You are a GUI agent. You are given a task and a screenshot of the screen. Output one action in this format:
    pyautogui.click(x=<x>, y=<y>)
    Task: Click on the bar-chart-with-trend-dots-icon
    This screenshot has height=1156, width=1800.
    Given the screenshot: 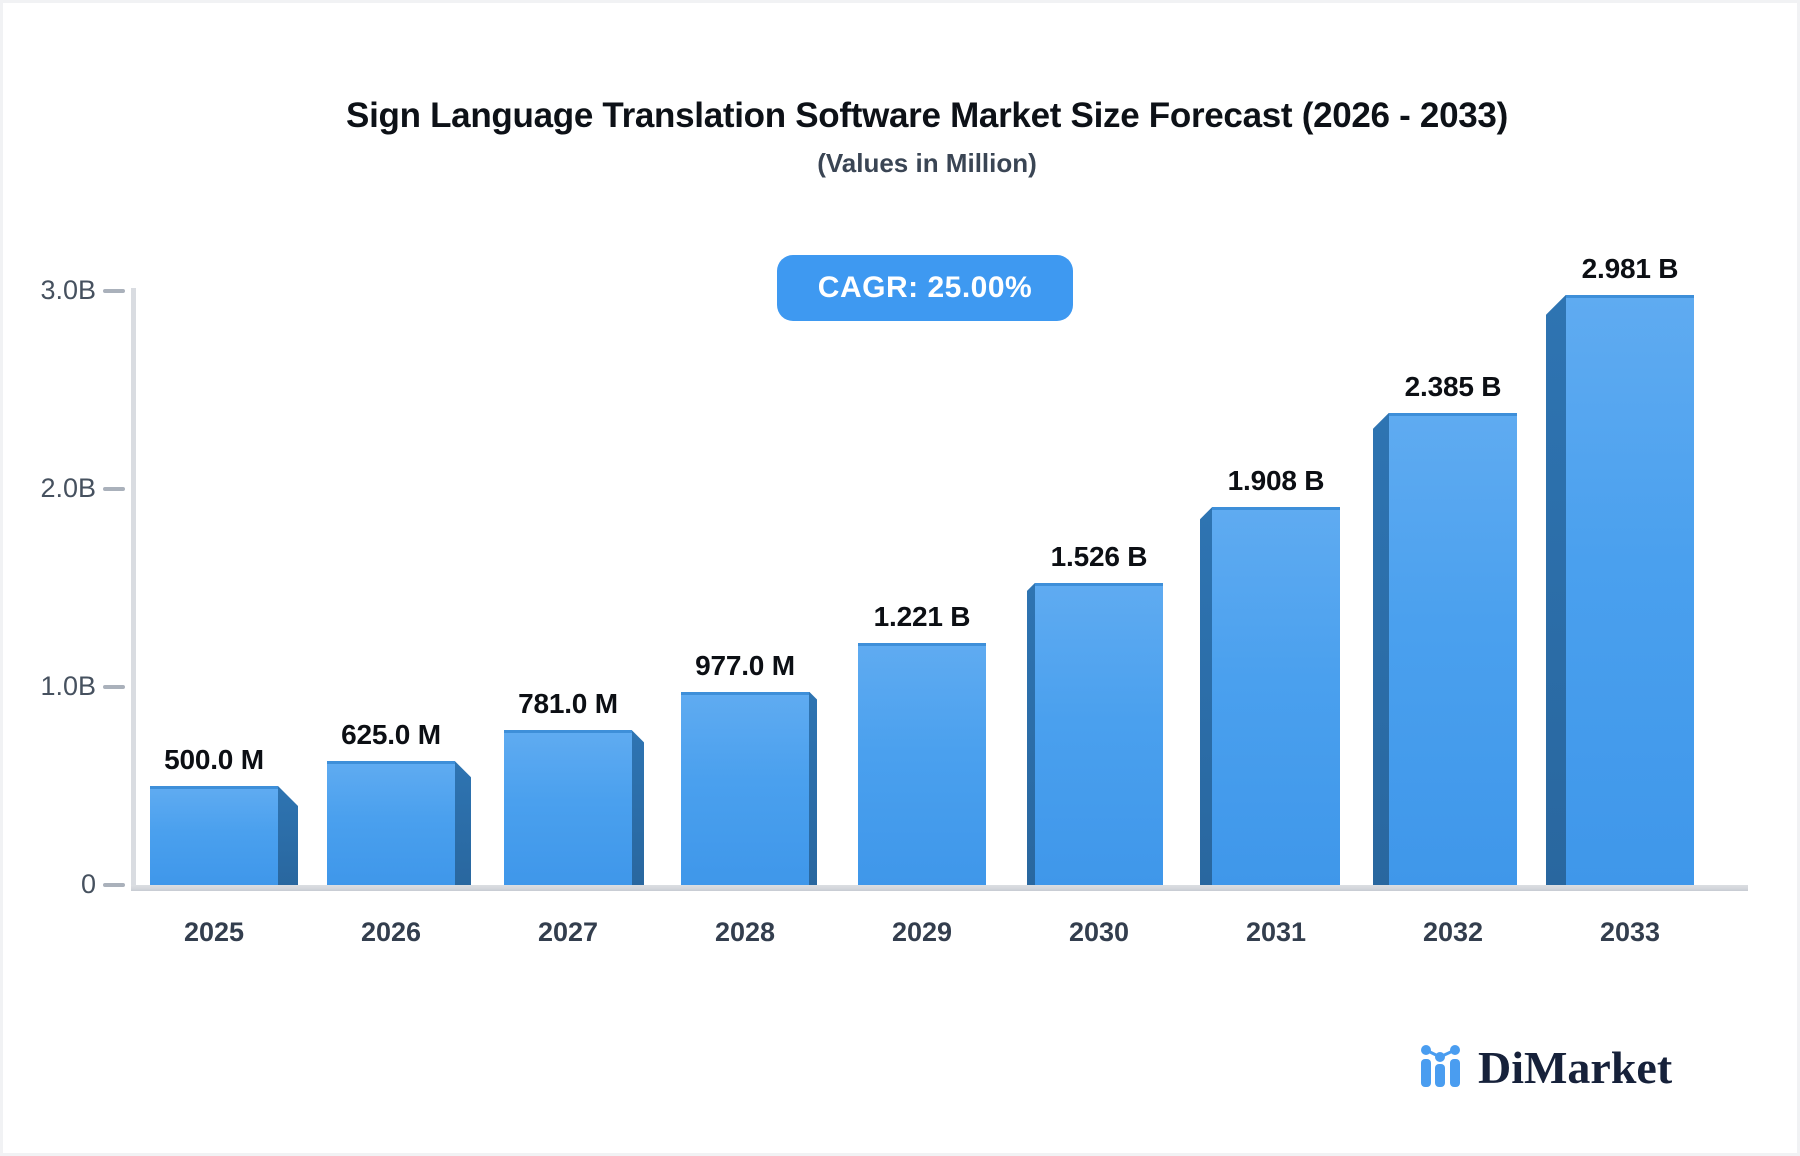 What is the action you would take?
    pyautogui.click(x=1440, y=1066)
    